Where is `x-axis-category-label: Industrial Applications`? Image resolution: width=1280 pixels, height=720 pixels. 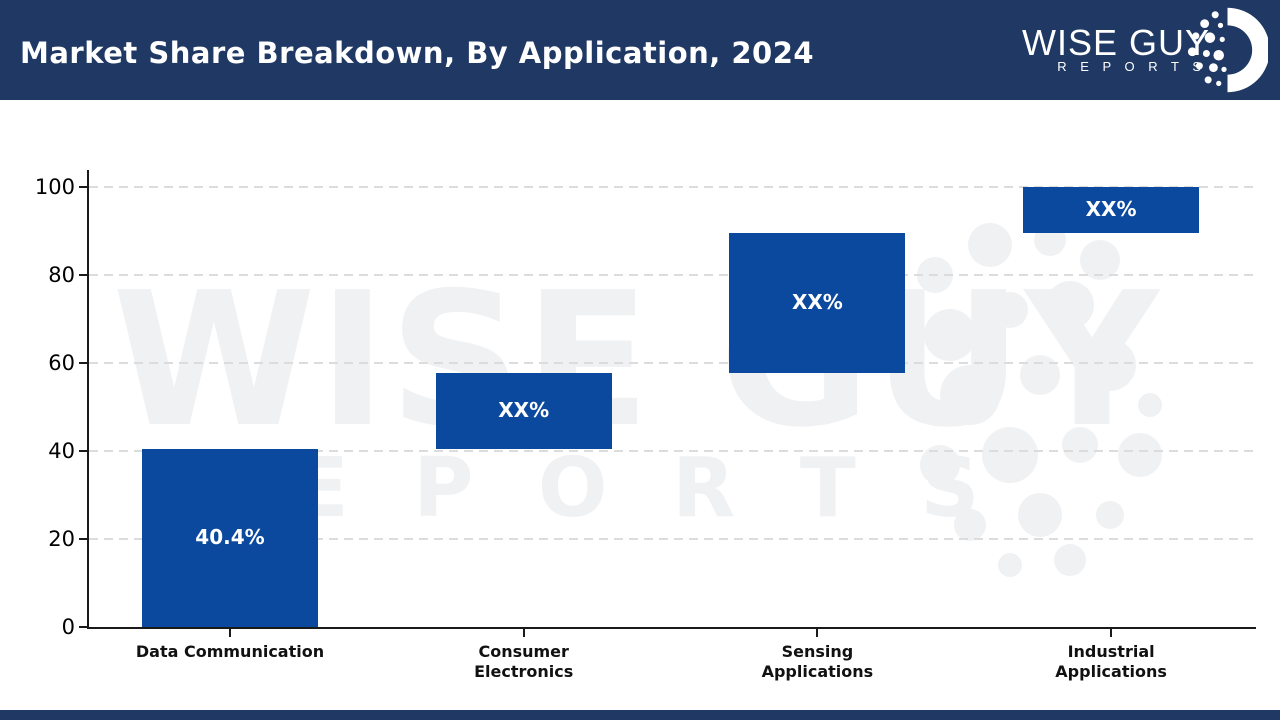 x-axis-category-label: Industrial Applications is located at coordinates (1111, 662).